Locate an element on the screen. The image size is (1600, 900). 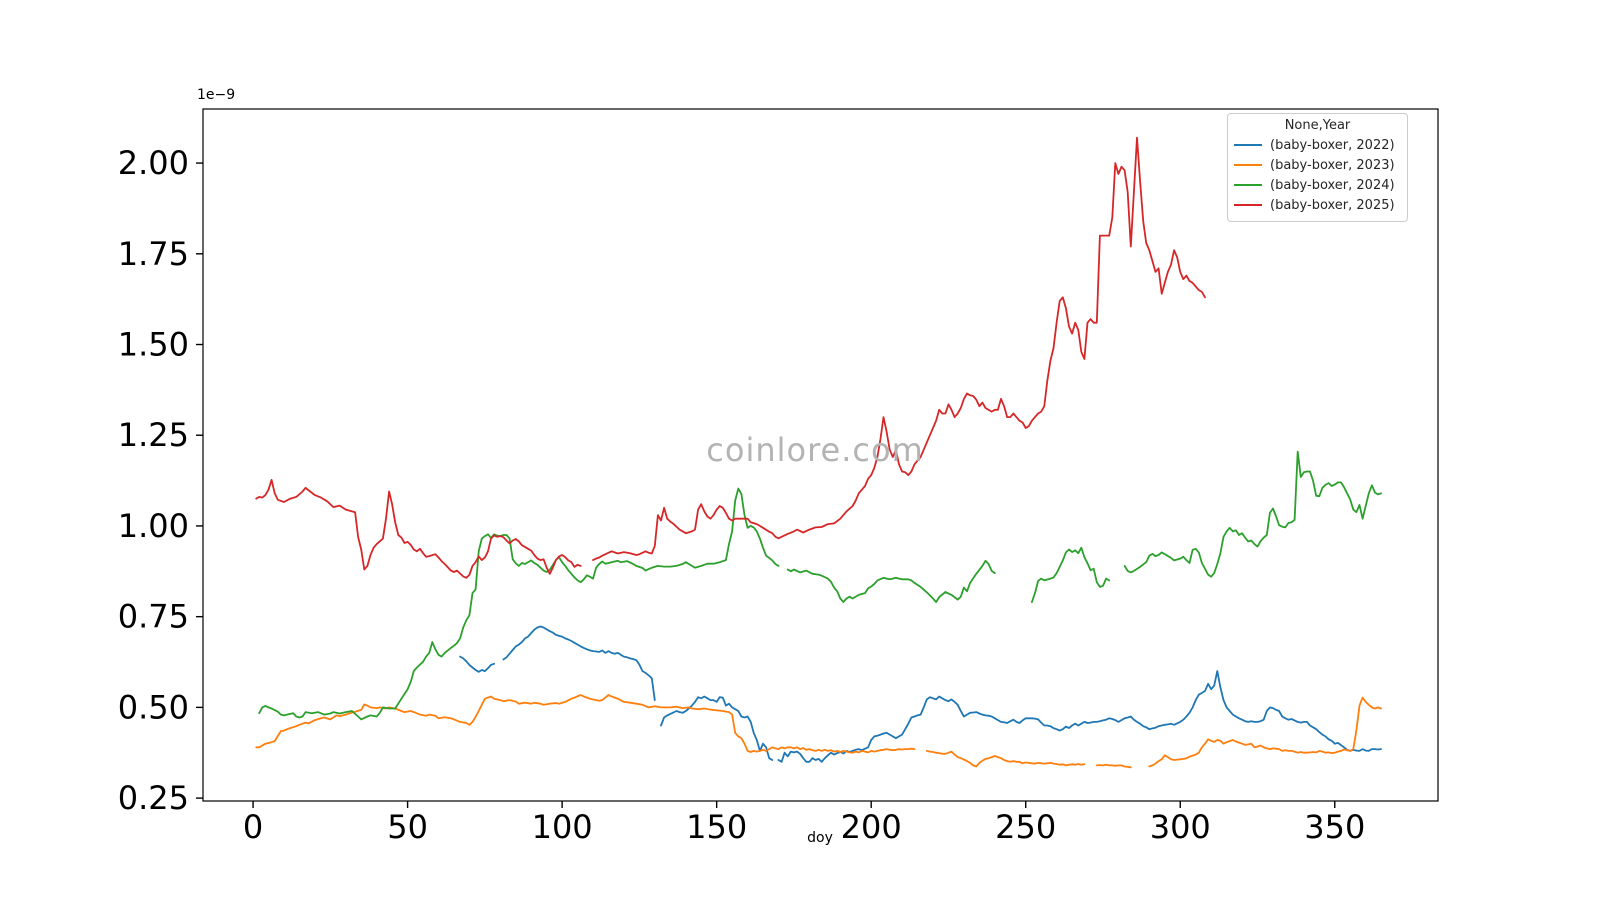
y-tick-label: 0.25 is located at coordinates (153, 798).